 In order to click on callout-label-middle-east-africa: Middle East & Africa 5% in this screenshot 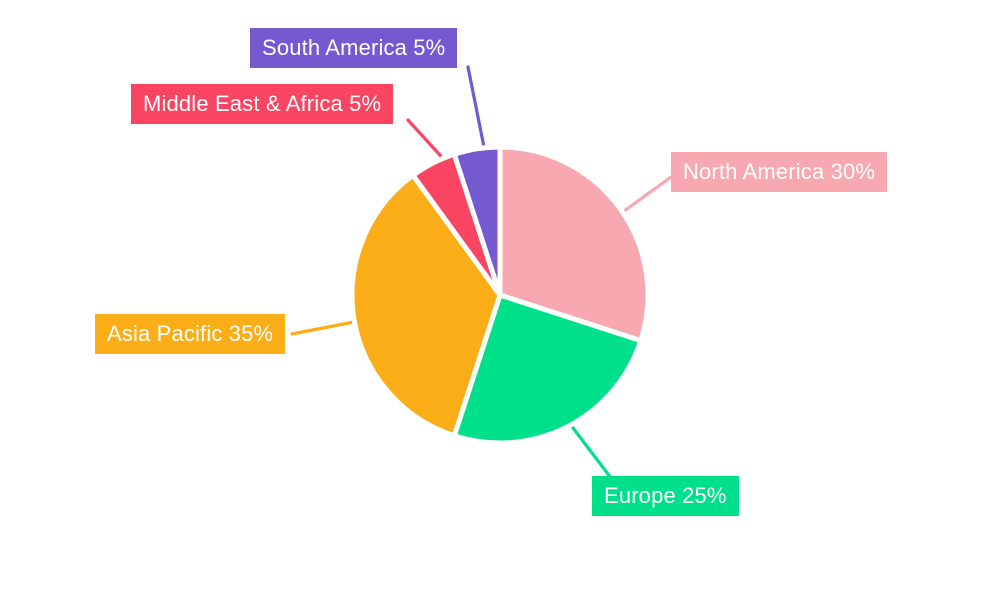, I will do `click(262, 103)`.